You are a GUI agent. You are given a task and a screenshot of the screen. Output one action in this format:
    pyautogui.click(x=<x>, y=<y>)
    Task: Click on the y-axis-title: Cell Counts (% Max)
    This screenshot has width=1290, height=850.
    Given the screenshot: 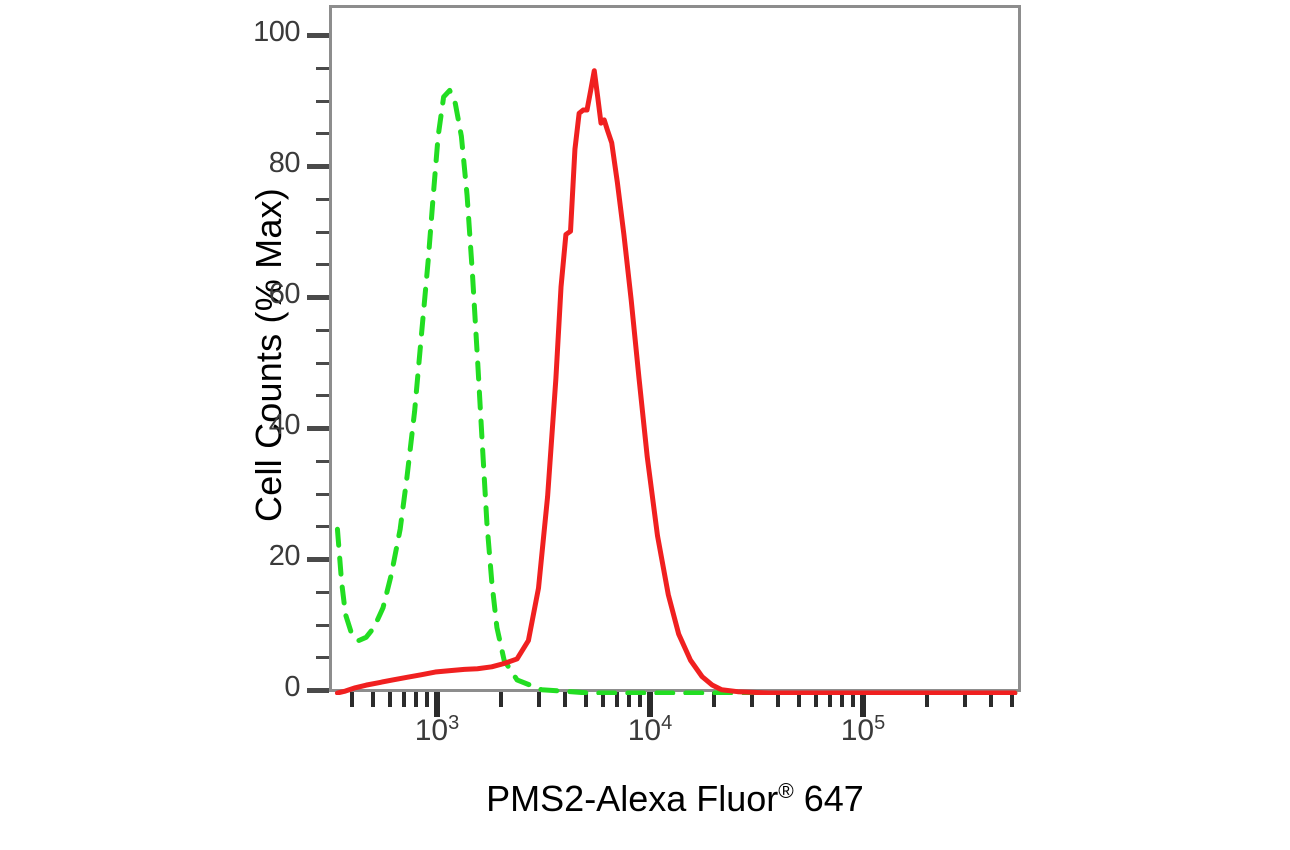 What is the action you would take?
    pyautogui.click(x=268, y=355)
    